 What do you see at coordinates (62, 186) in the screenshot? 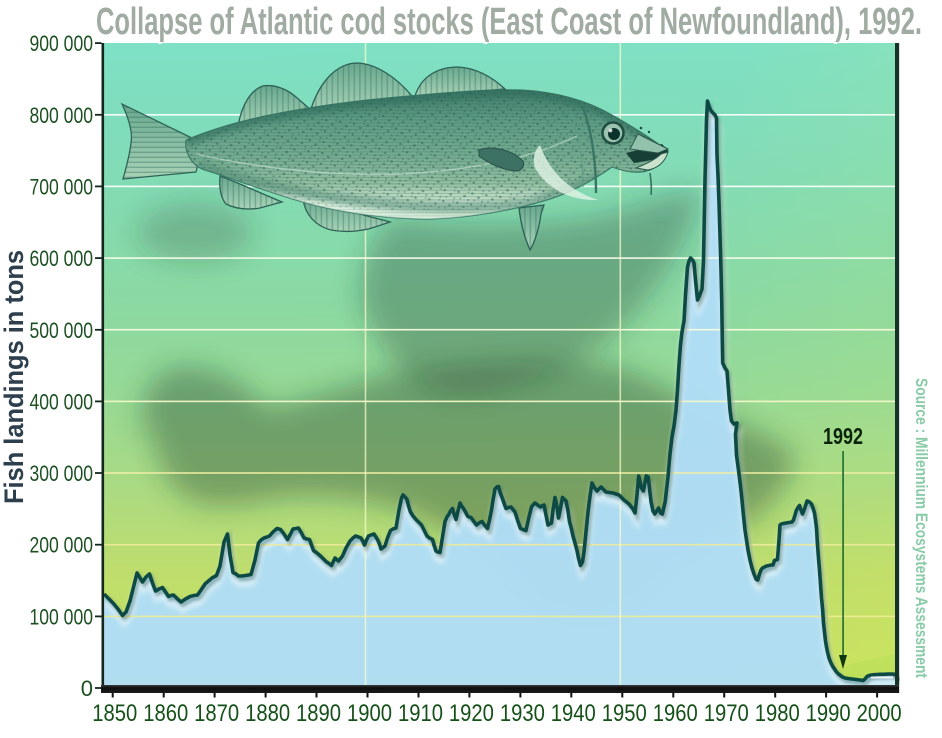
I see `svg-text: 700 000` at bounding box center [62, 186].